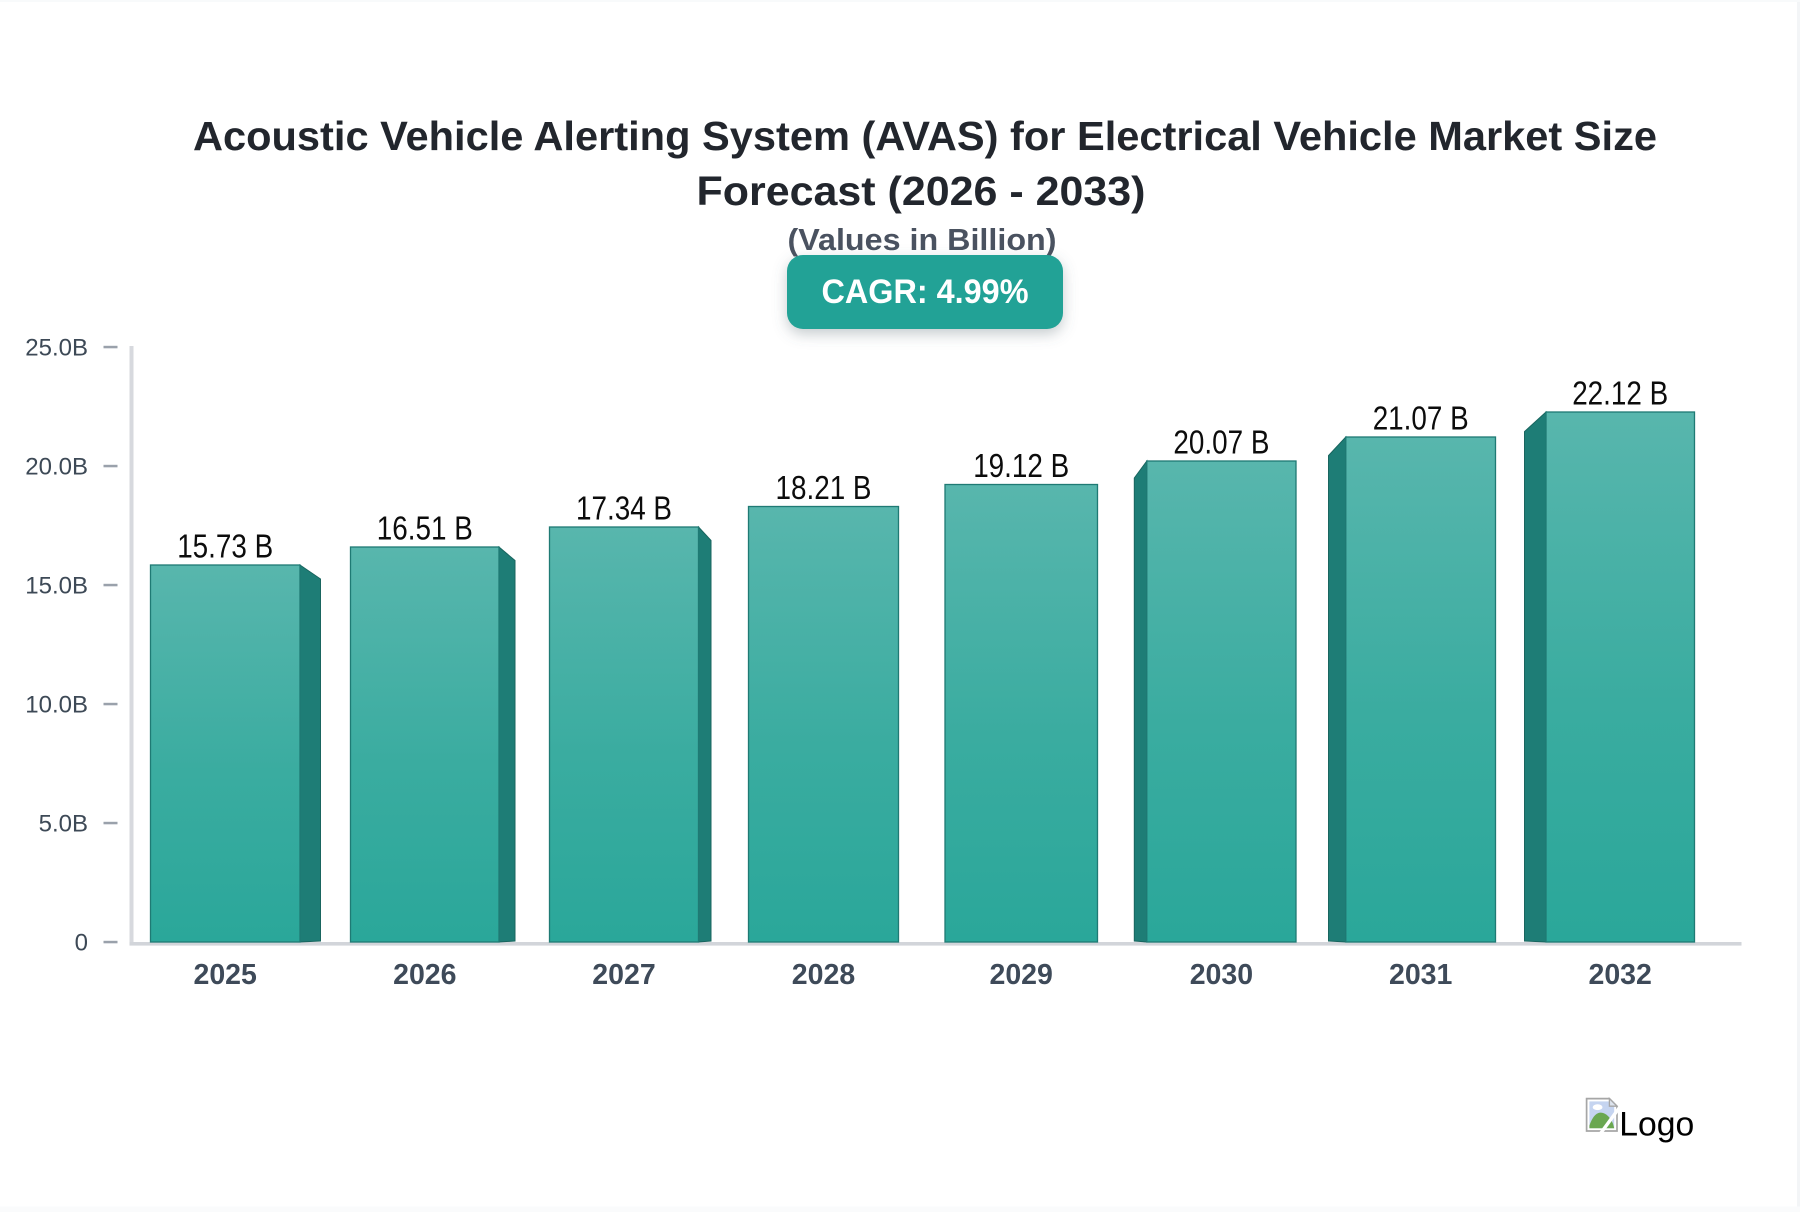  What do you see at coordinates (81, 943) in the screenshot?
I see `svg-text: 0` at bounding box center [81, 943].